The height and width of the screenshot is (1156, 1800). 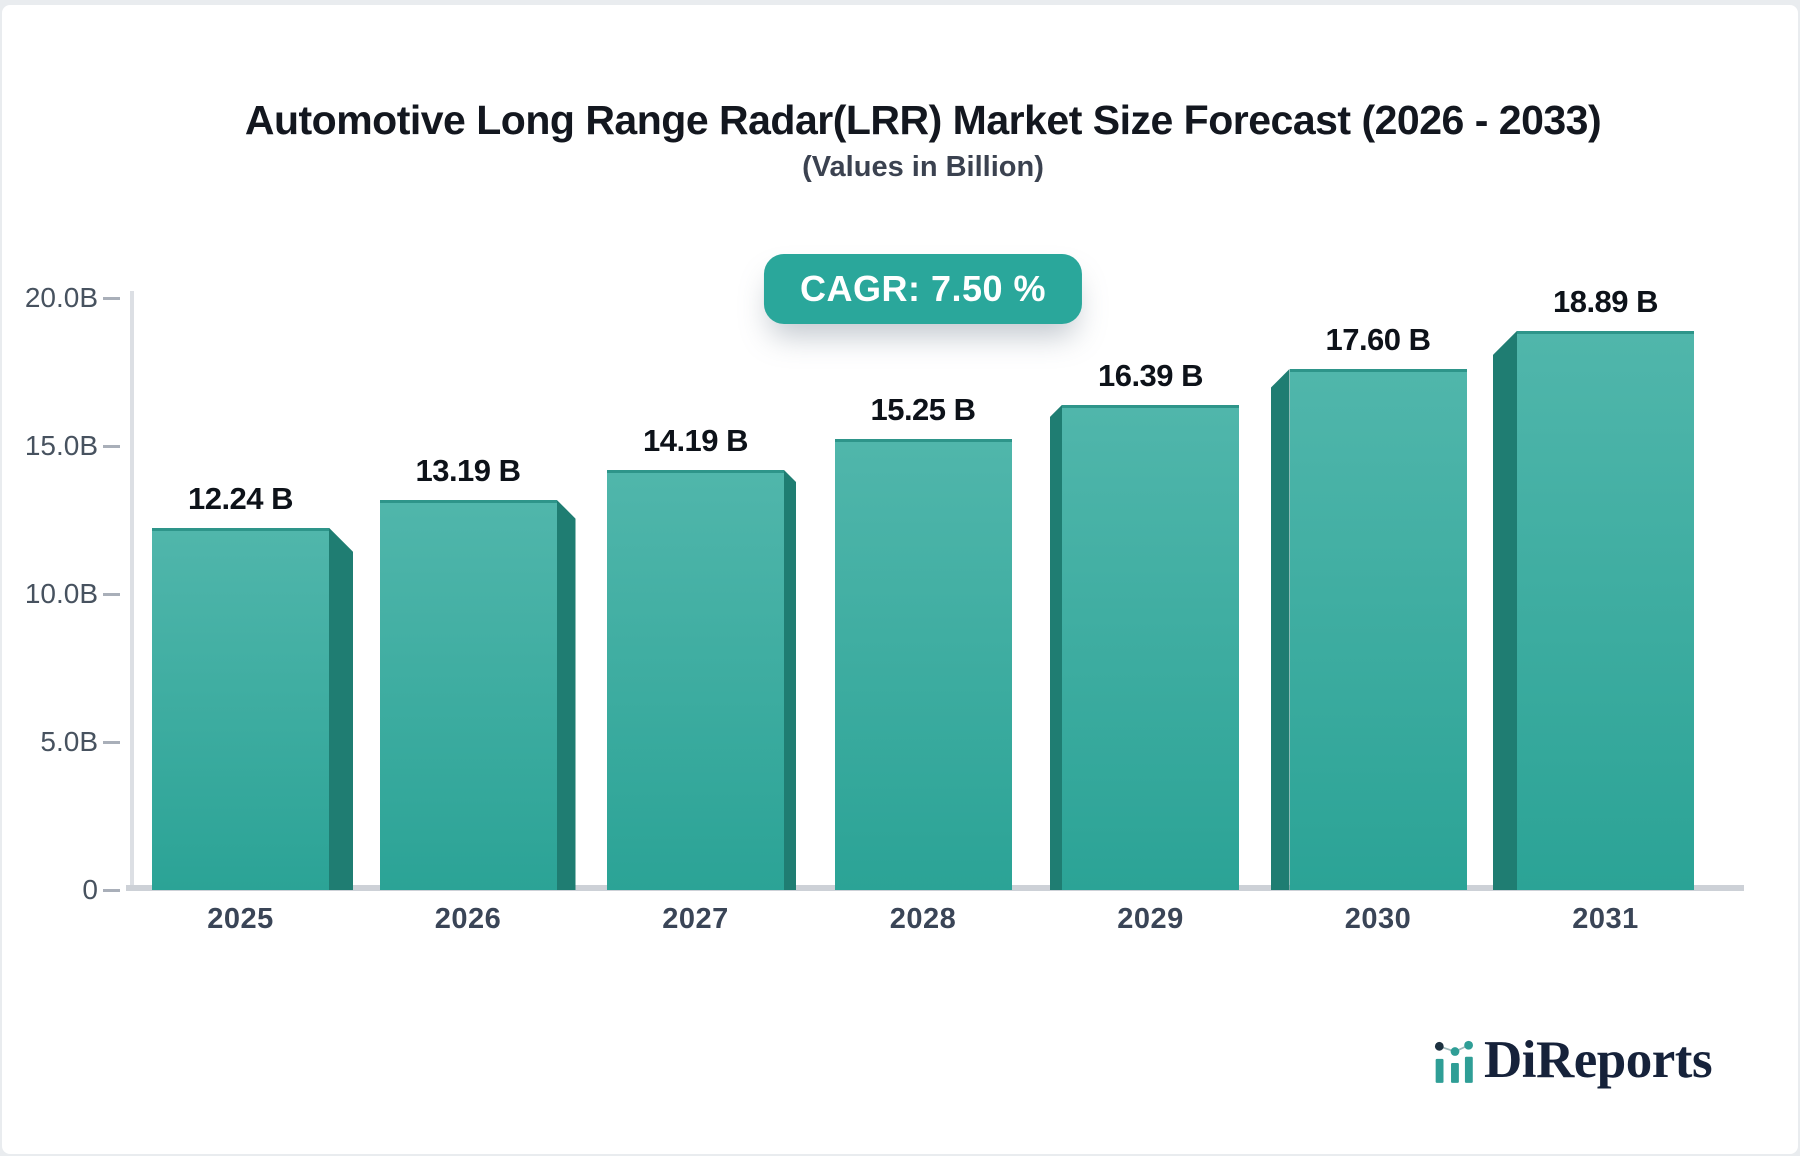 What do you see at coordinates (132, 591) in the screenshot?
I see `y-axis-line` at bounding box center [132, 591].